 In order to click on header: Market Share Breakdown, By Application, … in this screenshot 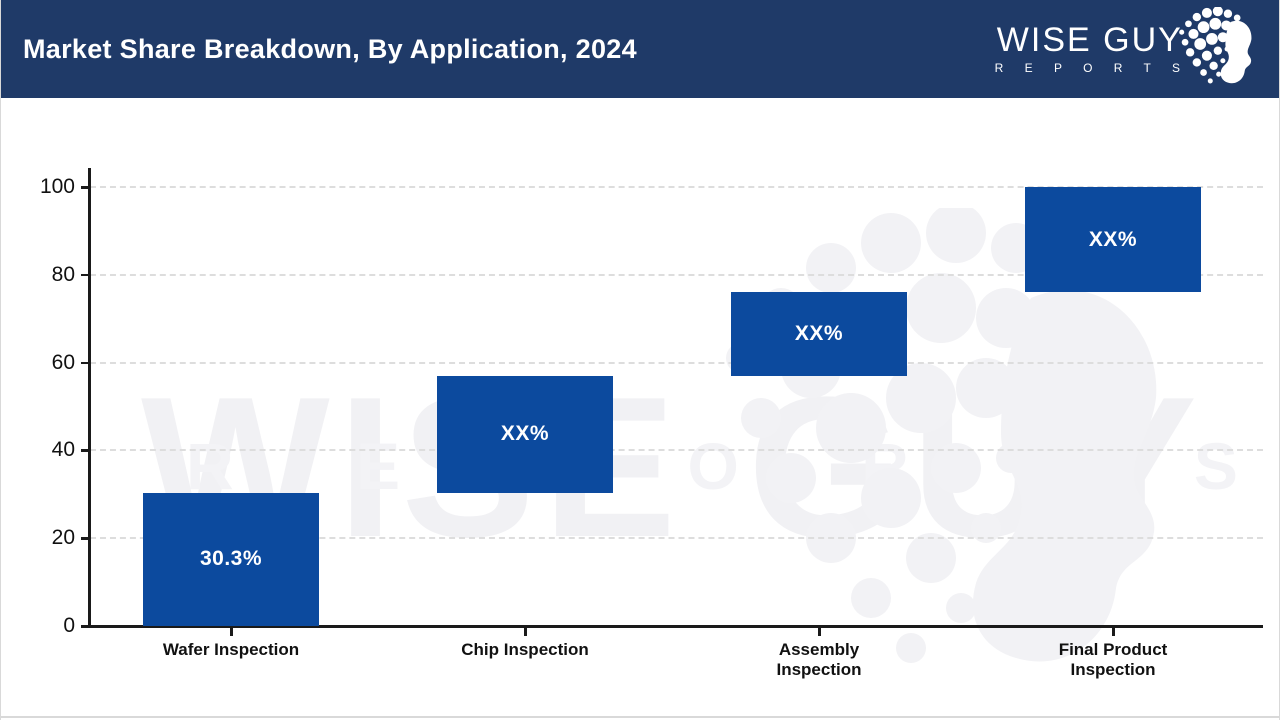, I will do `click(640, 49)`.